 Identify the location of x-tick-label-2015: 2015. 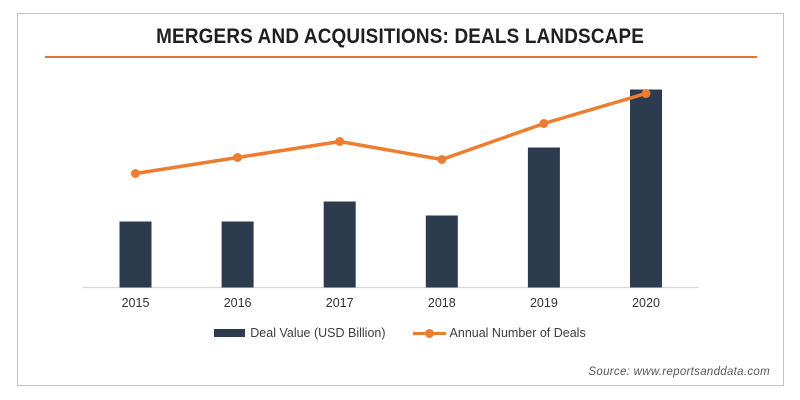
(136, 303).